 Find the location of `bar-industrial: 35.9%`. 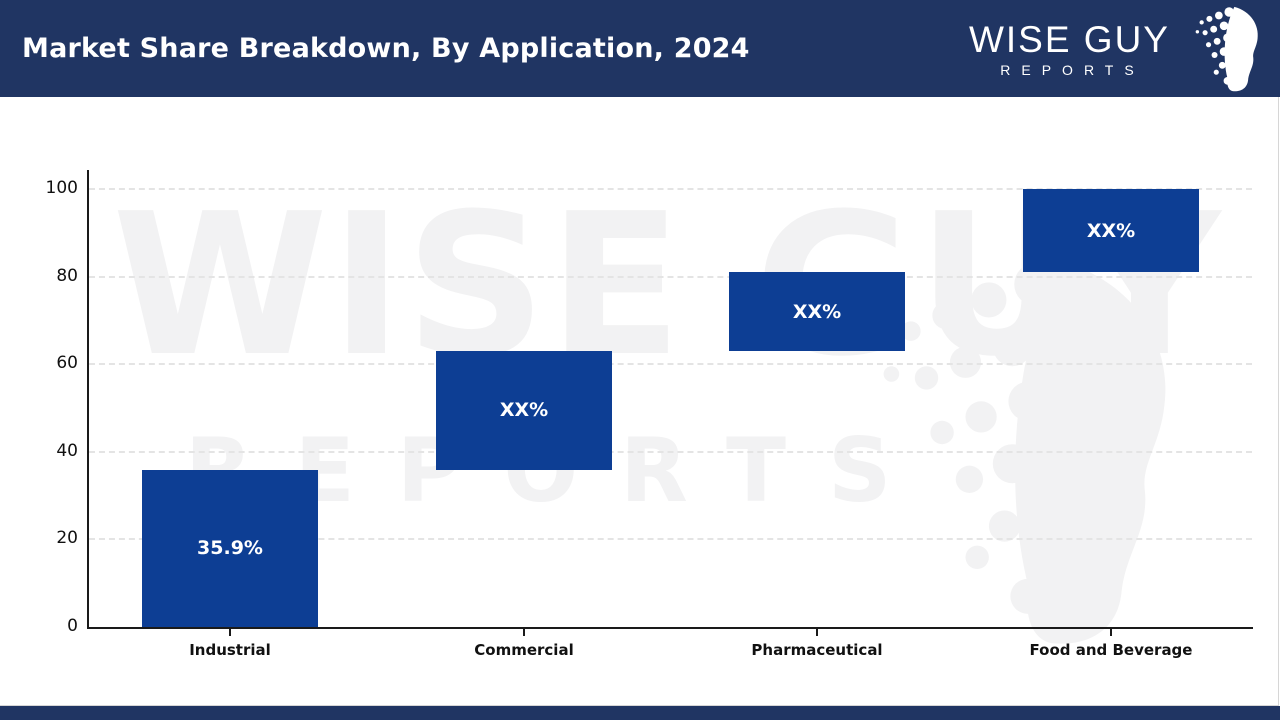

bar-industrial: 35.9% is located at coordinates (230, 548).